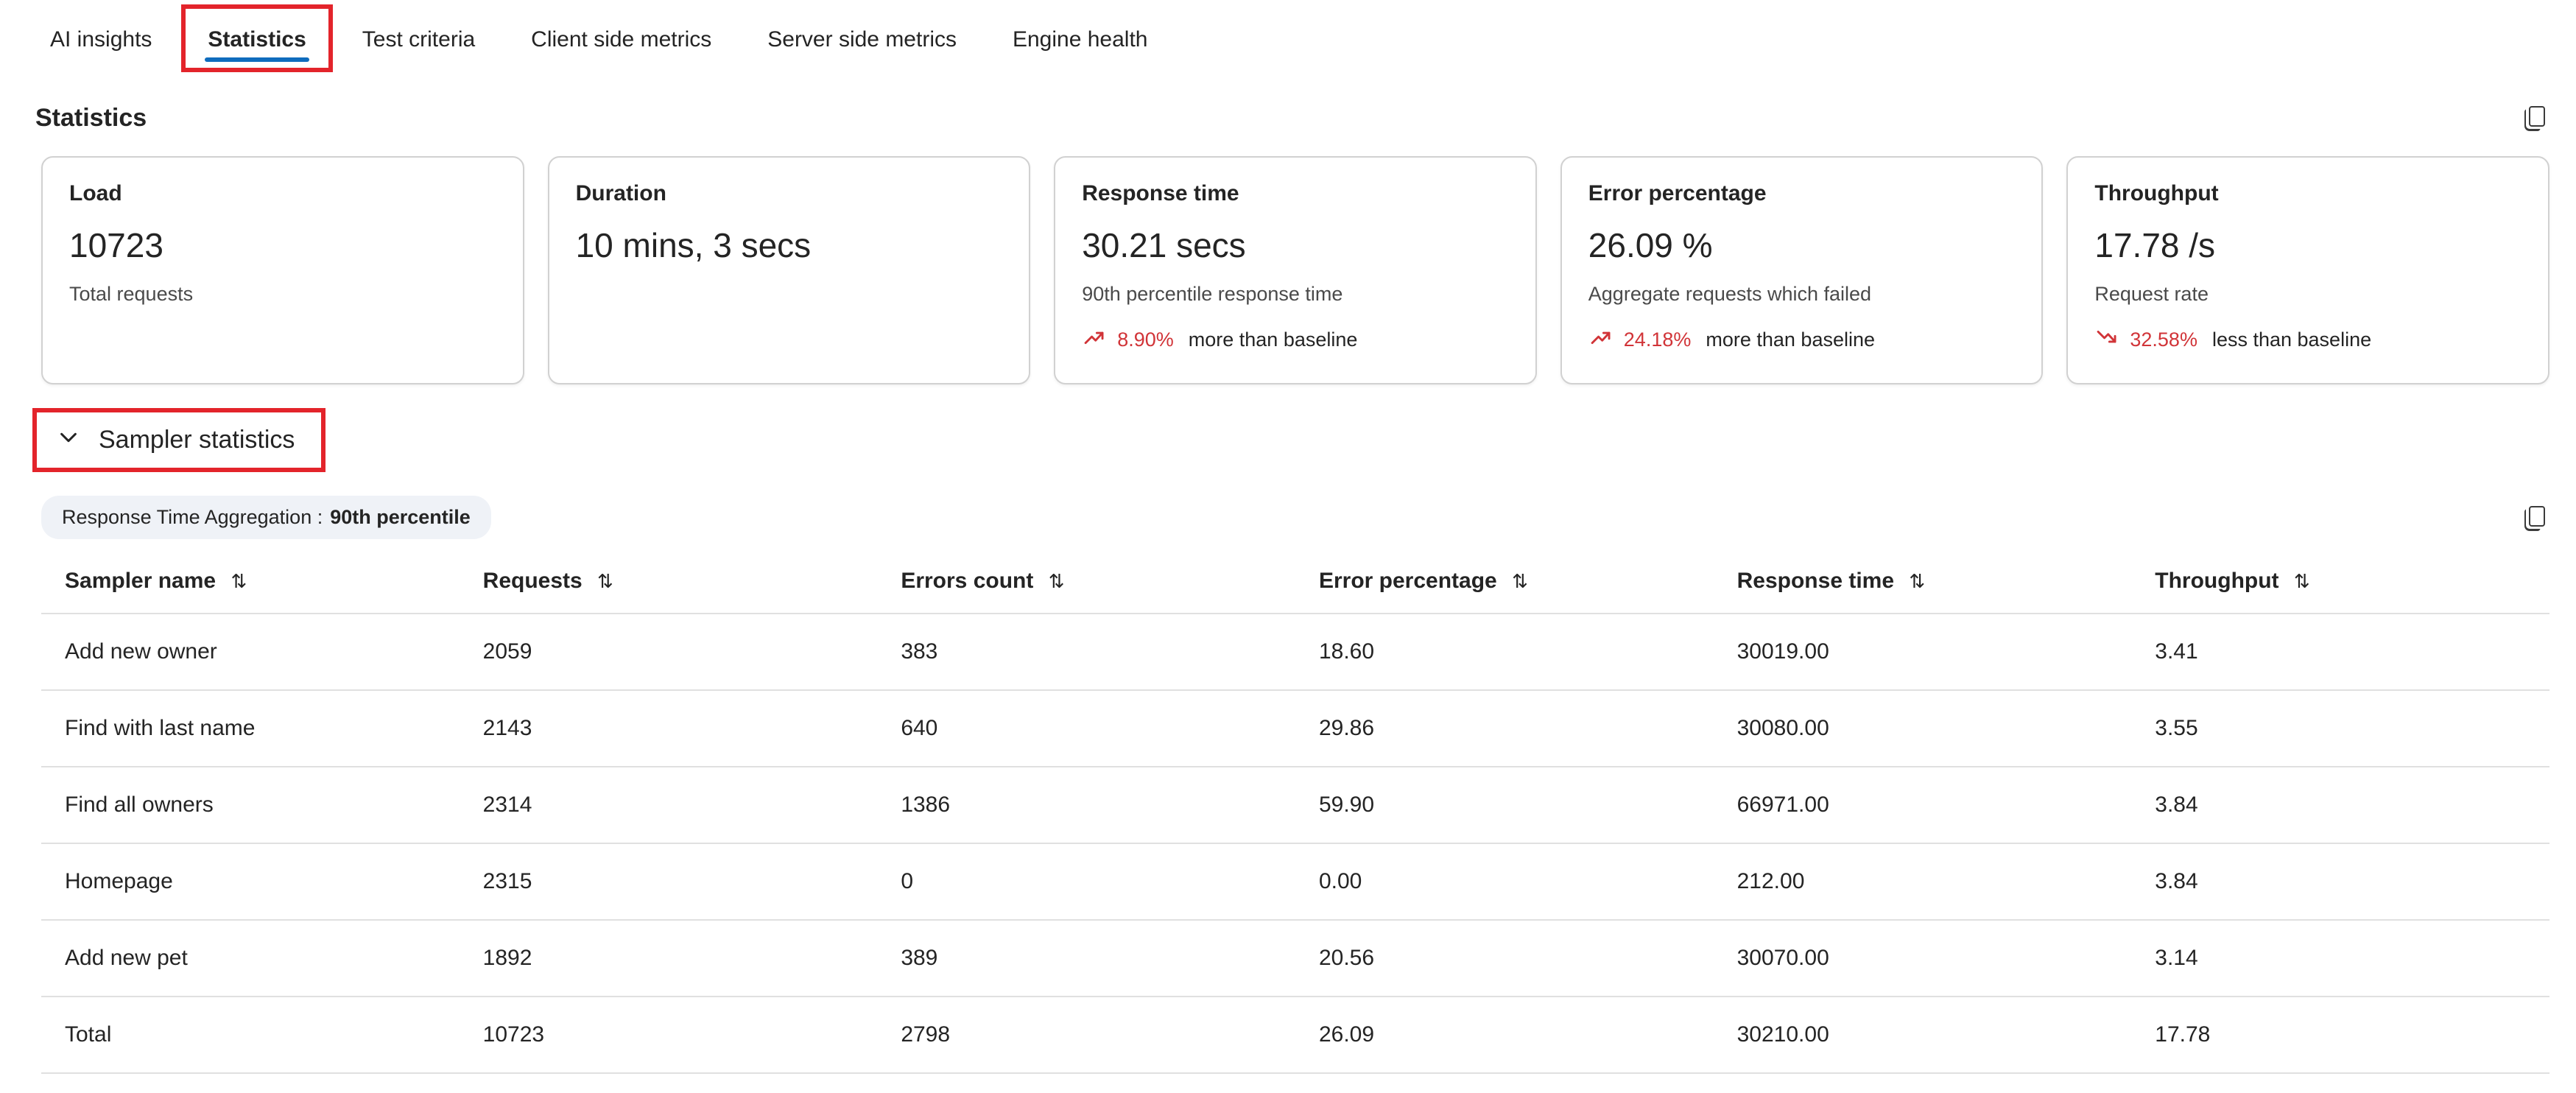 The width and height of the screenshot is (2576, 1093). What do you see at coordinates (250, 652) in the screenshot?
I see `table-cell: Add new owner` at bounding box center [250, 652].